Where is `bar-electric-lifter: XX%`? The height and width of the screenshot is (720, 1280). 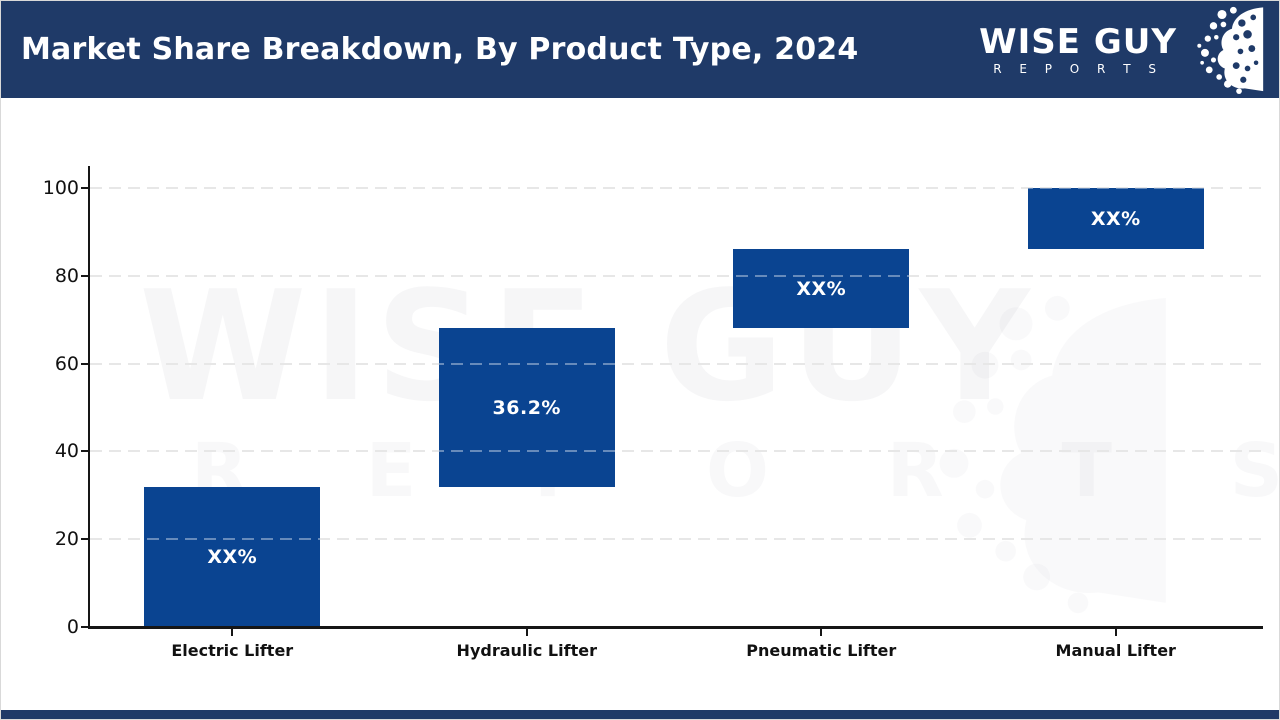
bar-electric-lifter: XX% is located at coordinates (232, 557).